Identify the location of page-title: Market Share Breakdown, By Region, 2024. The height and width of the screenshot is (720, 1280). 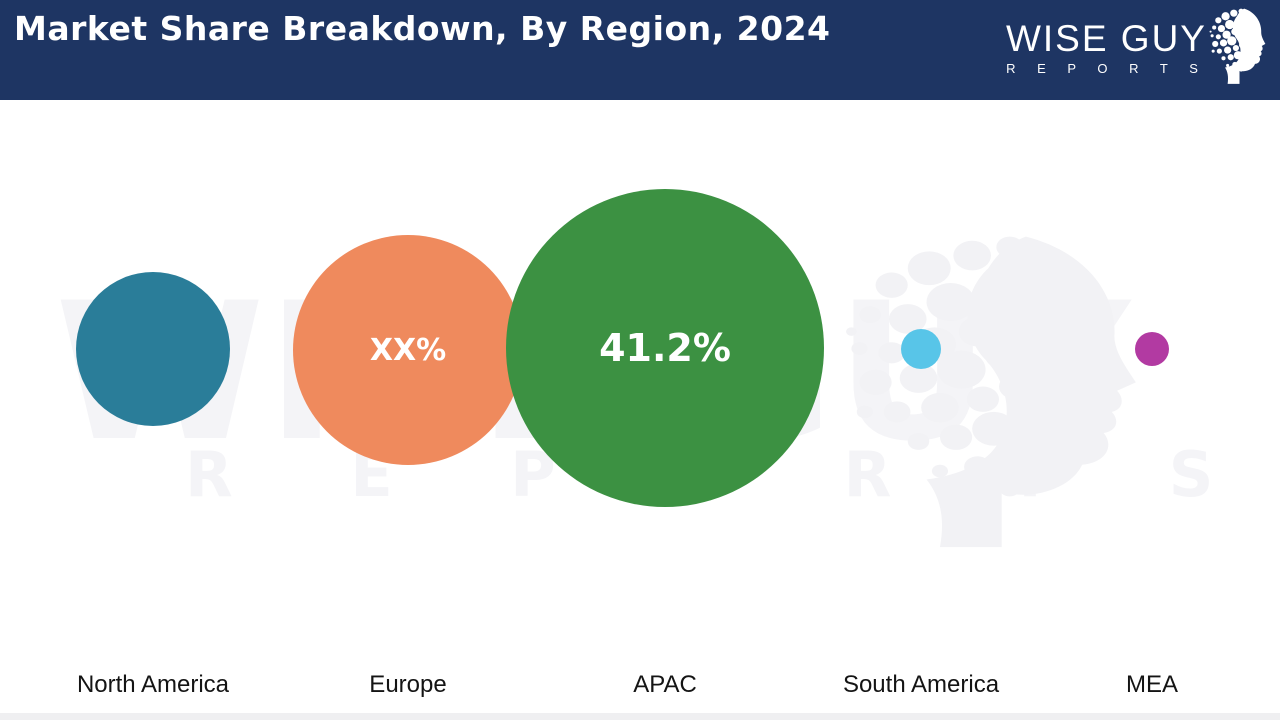
(422, 28).